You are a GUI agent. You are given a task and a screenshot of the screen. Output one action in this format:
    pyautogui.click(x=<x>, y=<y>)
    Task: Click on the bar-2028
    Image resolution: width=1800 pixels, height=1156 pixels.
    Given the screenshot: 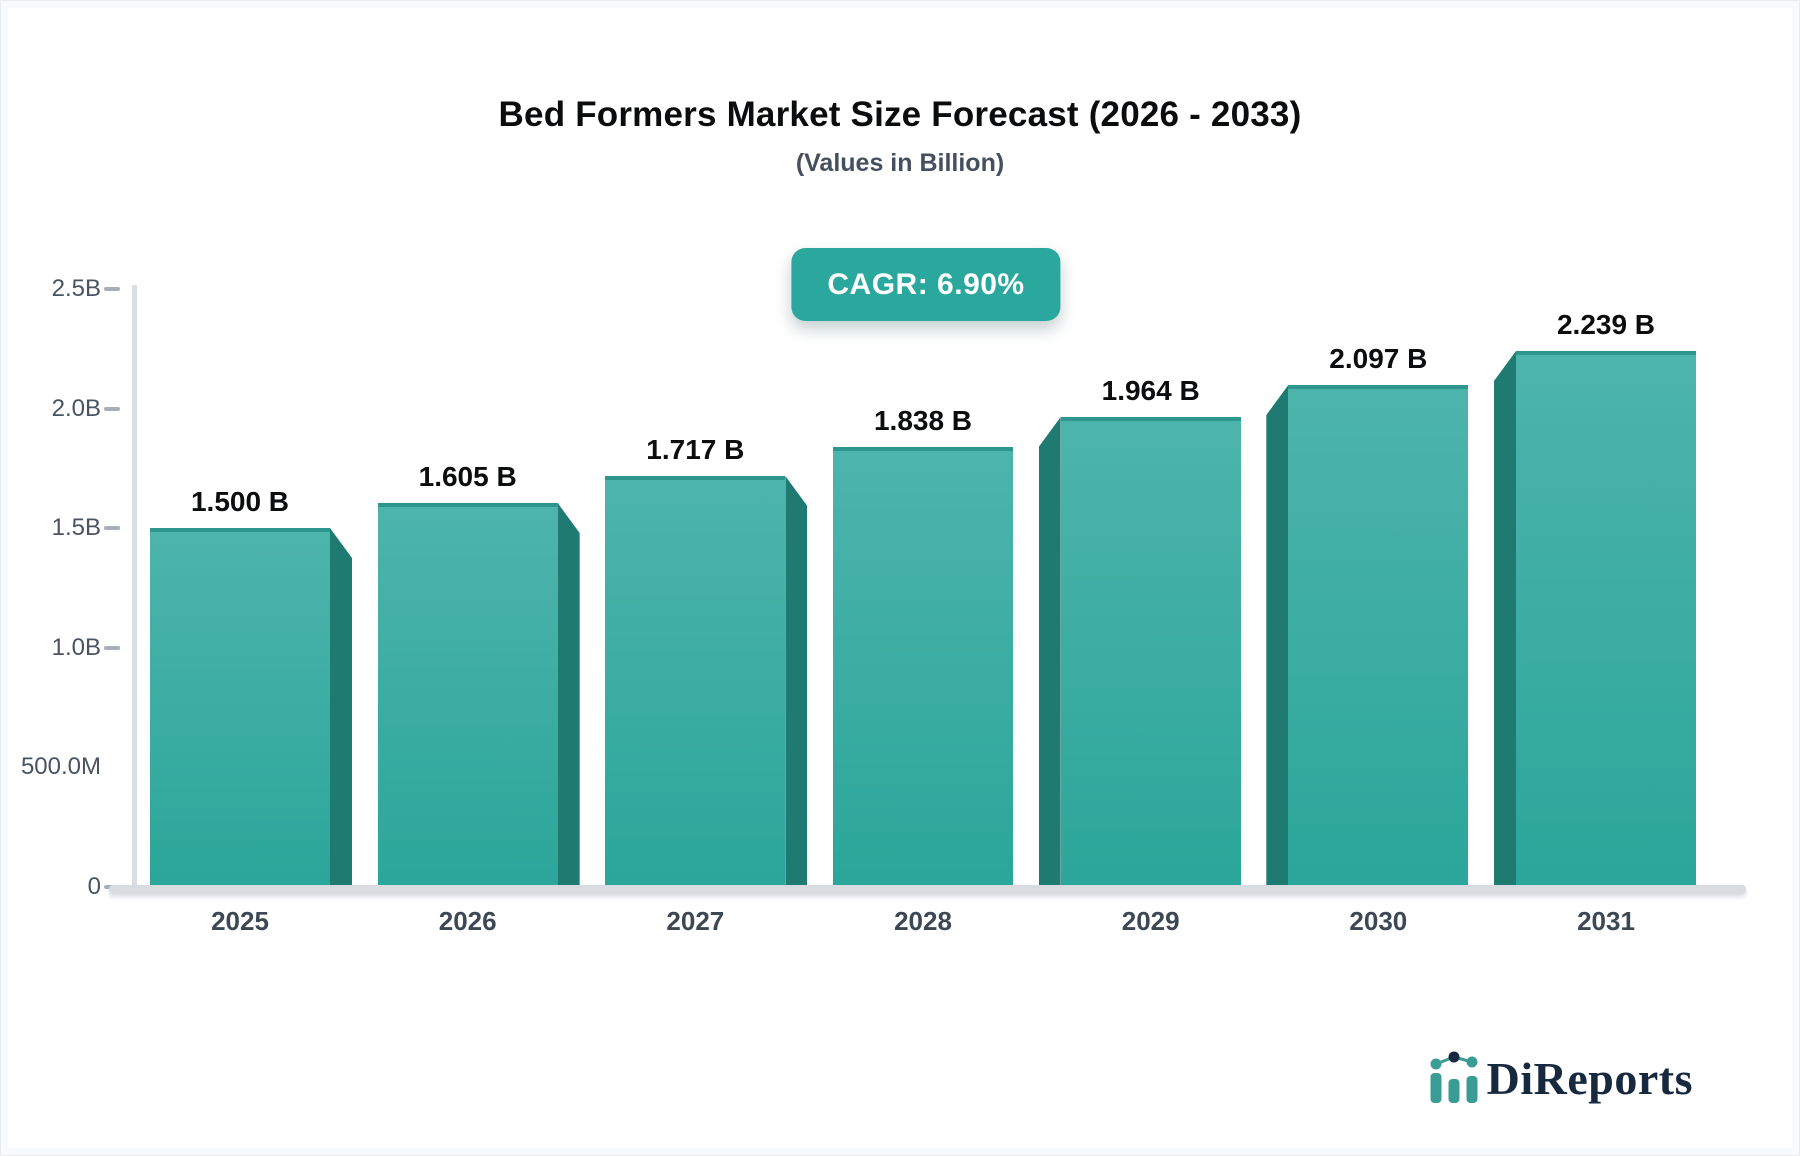 What is the action you would take?
    pyautogui.click(x=923, y=667)
    